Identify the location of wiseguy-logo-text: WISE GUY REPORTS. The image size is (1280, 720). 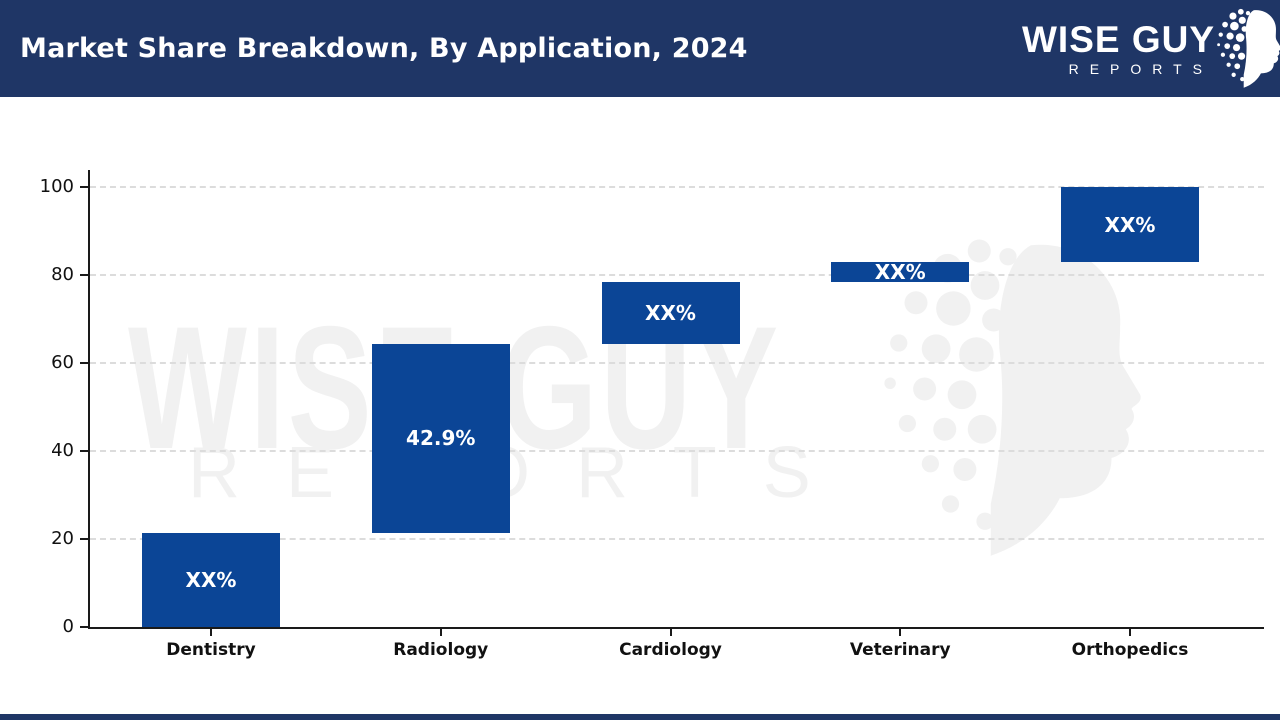
(1119, 48).